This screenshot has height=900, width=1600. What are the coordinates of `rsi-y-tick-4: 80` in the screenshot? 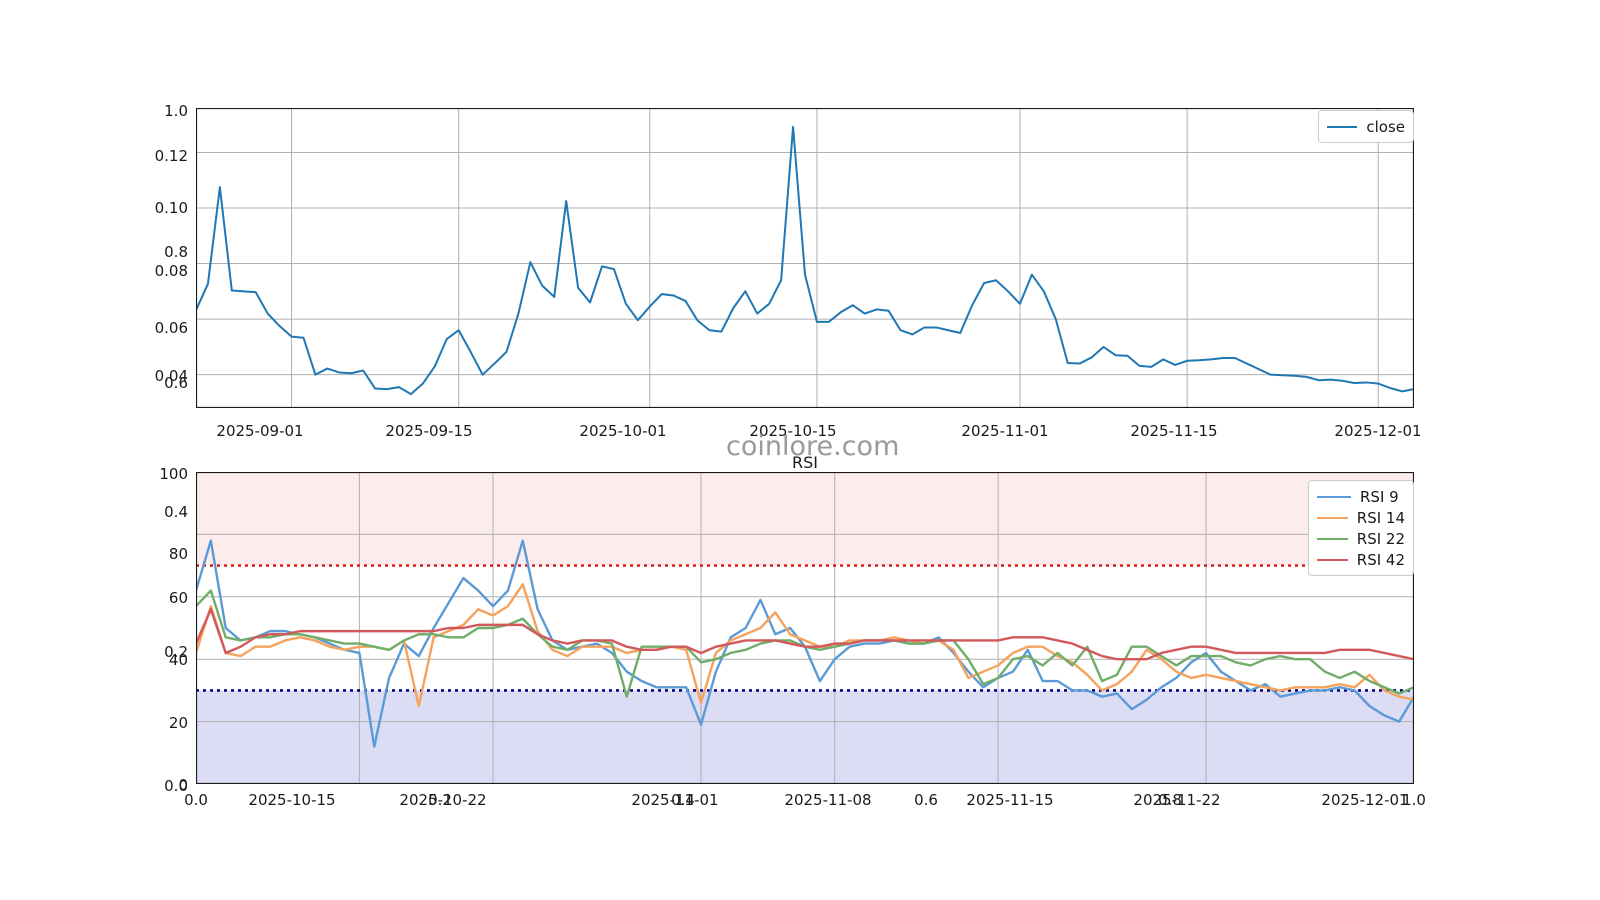 It's located at (178, 554).